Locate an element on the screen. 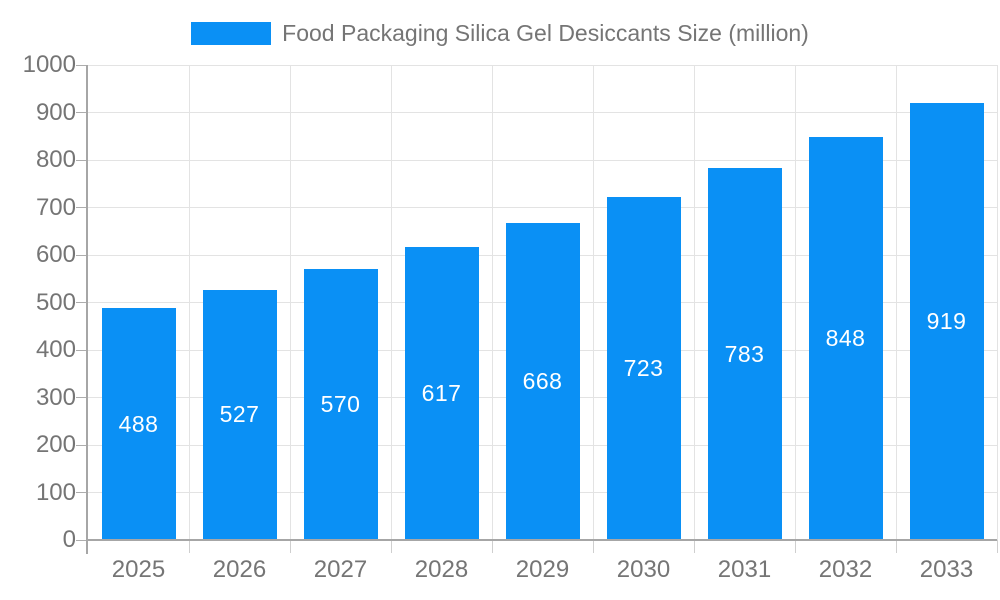 The image size is (1000, 600). bar-value-label: 919 is located at coordinates (946, 321).